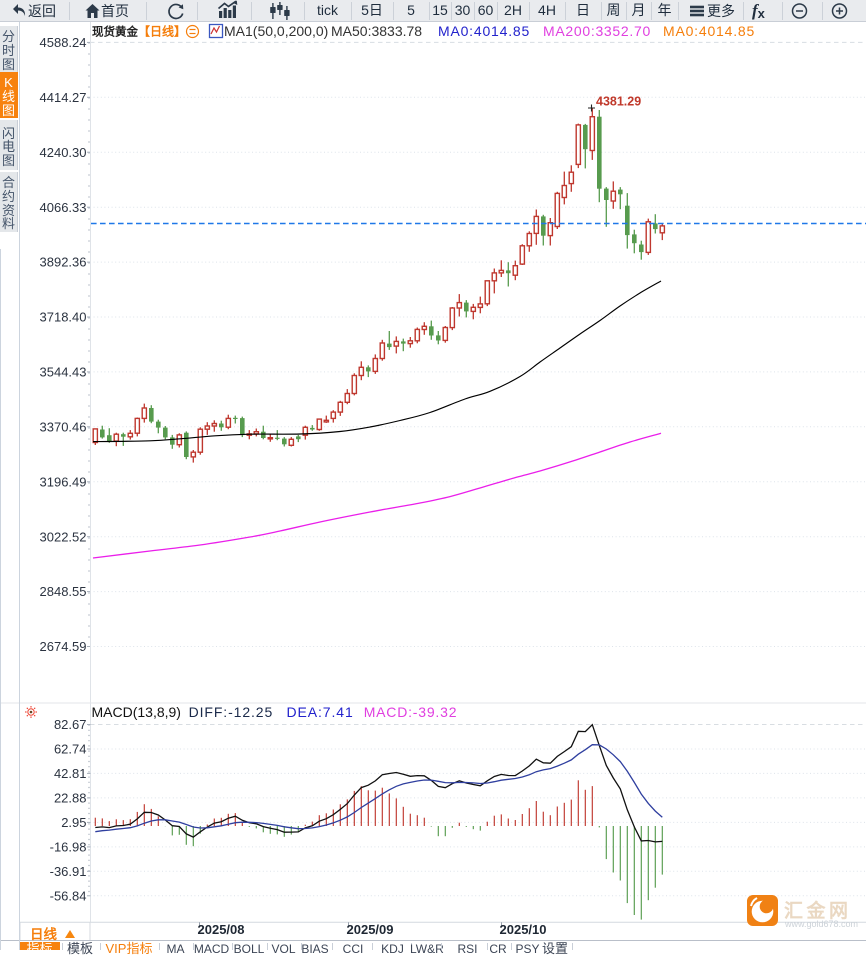  I want to click on svg-text: 3022.52, so click(63, 536).